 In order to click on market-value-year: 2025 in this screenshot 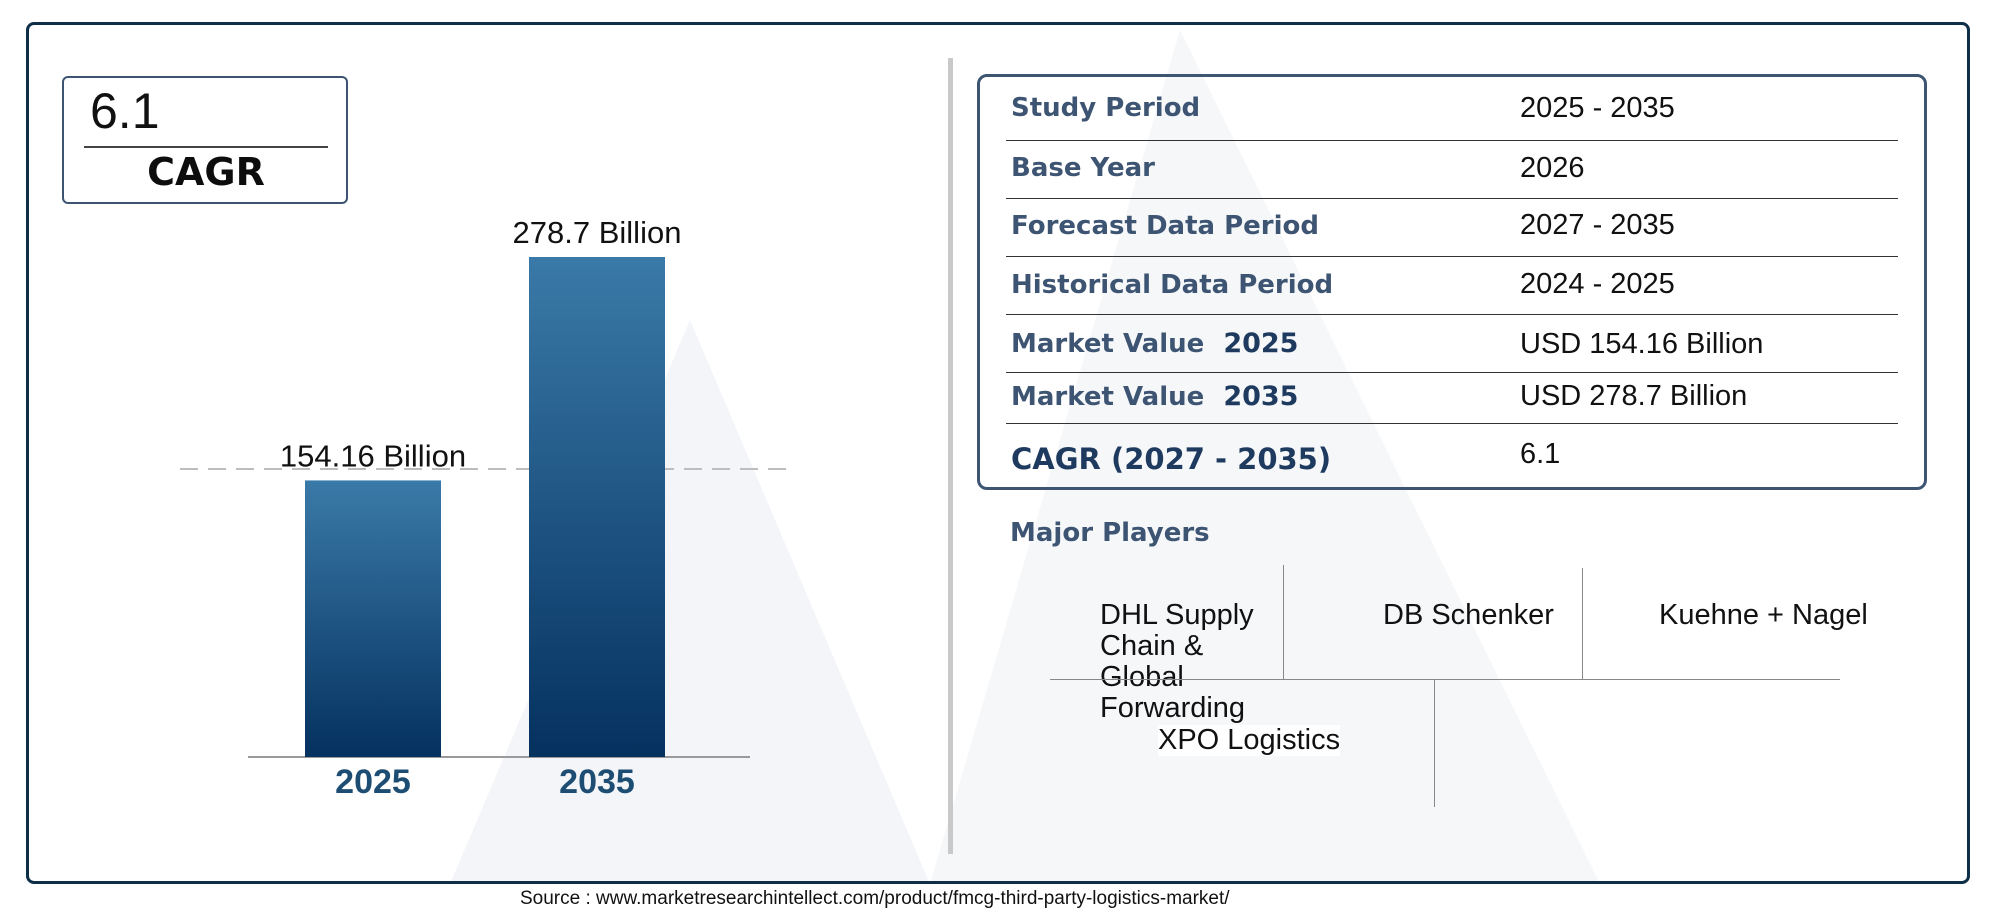, I will do `click(1261, 343)`.